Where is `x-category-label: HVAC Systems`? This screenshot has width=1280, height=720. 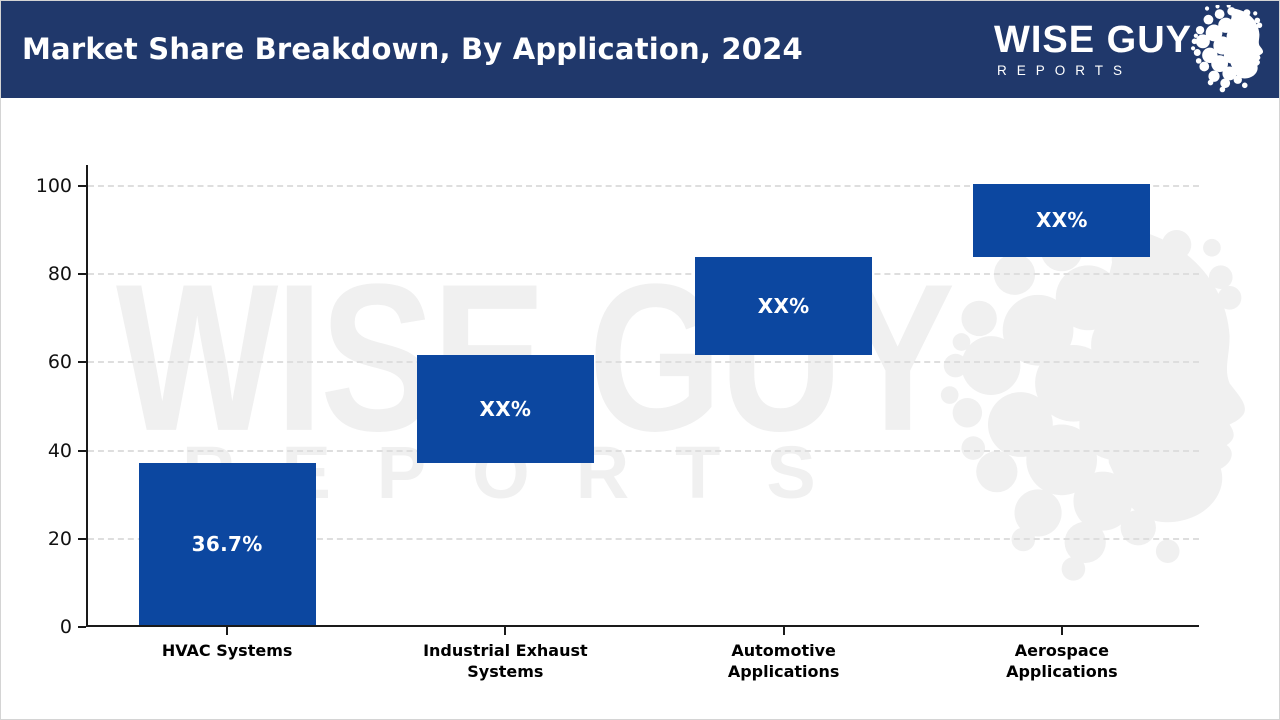
x-category-label: HVAC Systems is located at coordinates (227, 650).